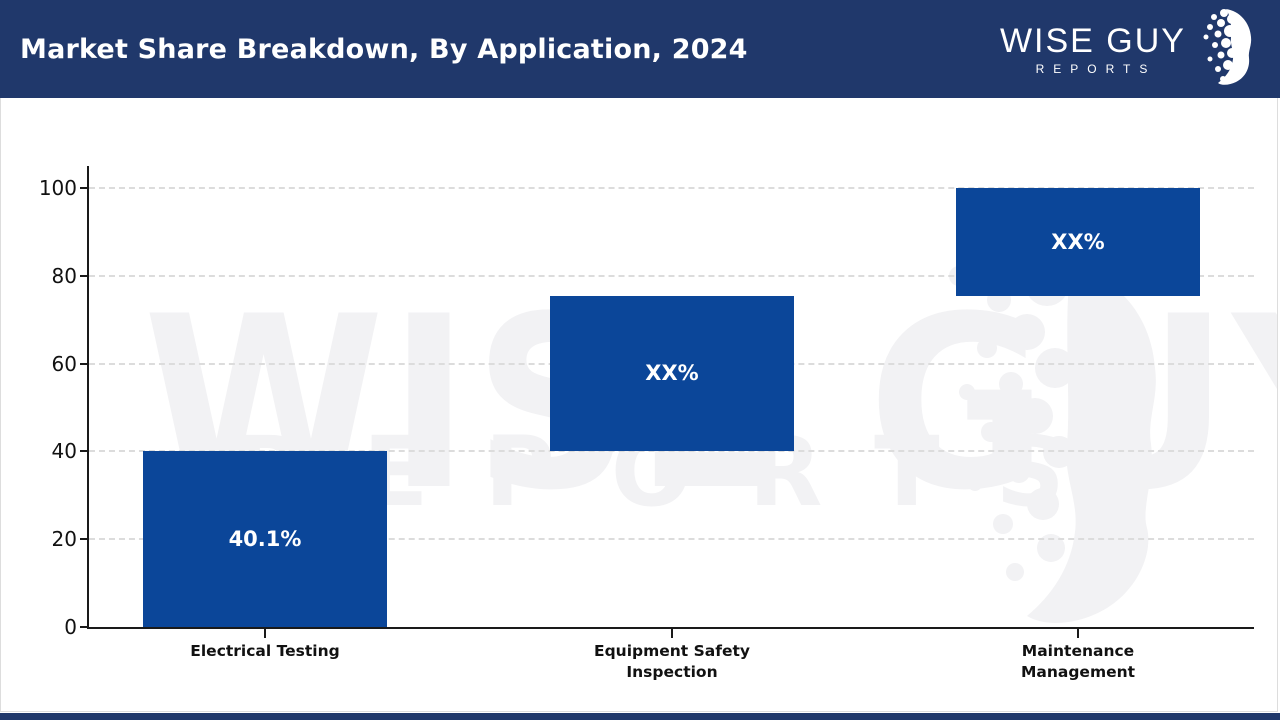  What do you see at coordinates (64, 275) in the screenshot?
I see `y-tick-label: 80` at bounding box center [64, 275].